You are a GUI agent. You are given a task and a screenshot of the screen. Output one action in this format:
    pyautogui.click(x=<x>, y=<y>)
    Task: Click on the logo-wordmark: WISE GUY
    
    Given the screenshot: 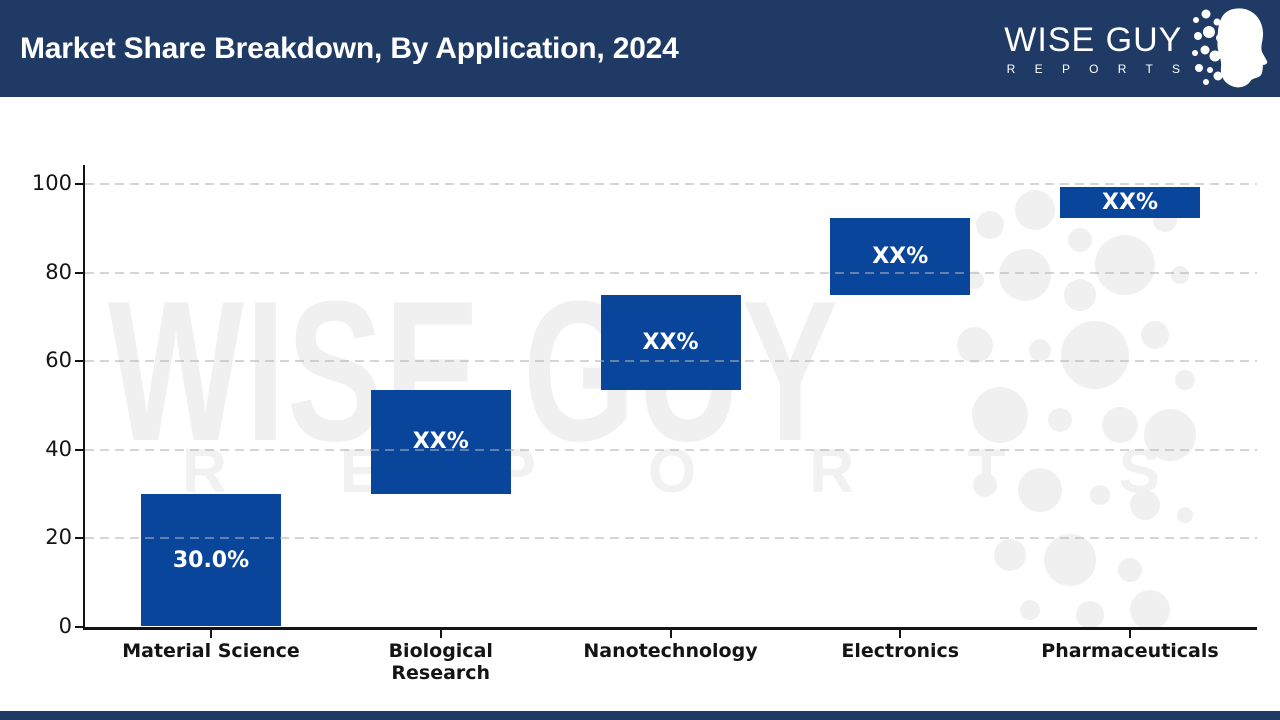 What is the action you would take?
    pyautogui.click(x=1093, y=40)
    